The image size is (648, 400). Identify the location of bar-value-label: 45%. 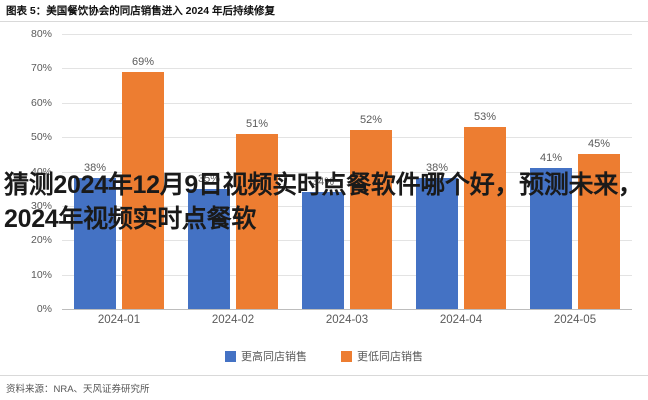
(599, 144).